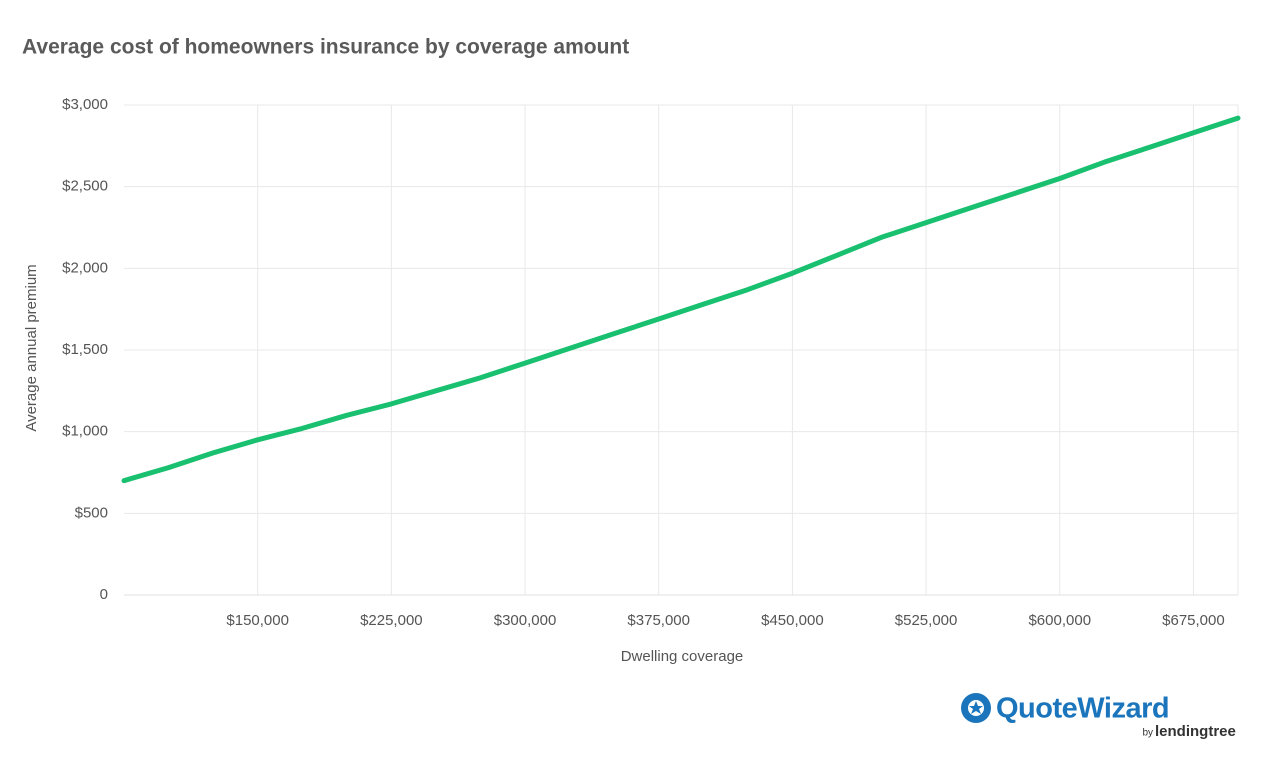 This screenshot has width=1280, height=776. I want to click on x-tick-label: $675,000, so click(1193, 620).